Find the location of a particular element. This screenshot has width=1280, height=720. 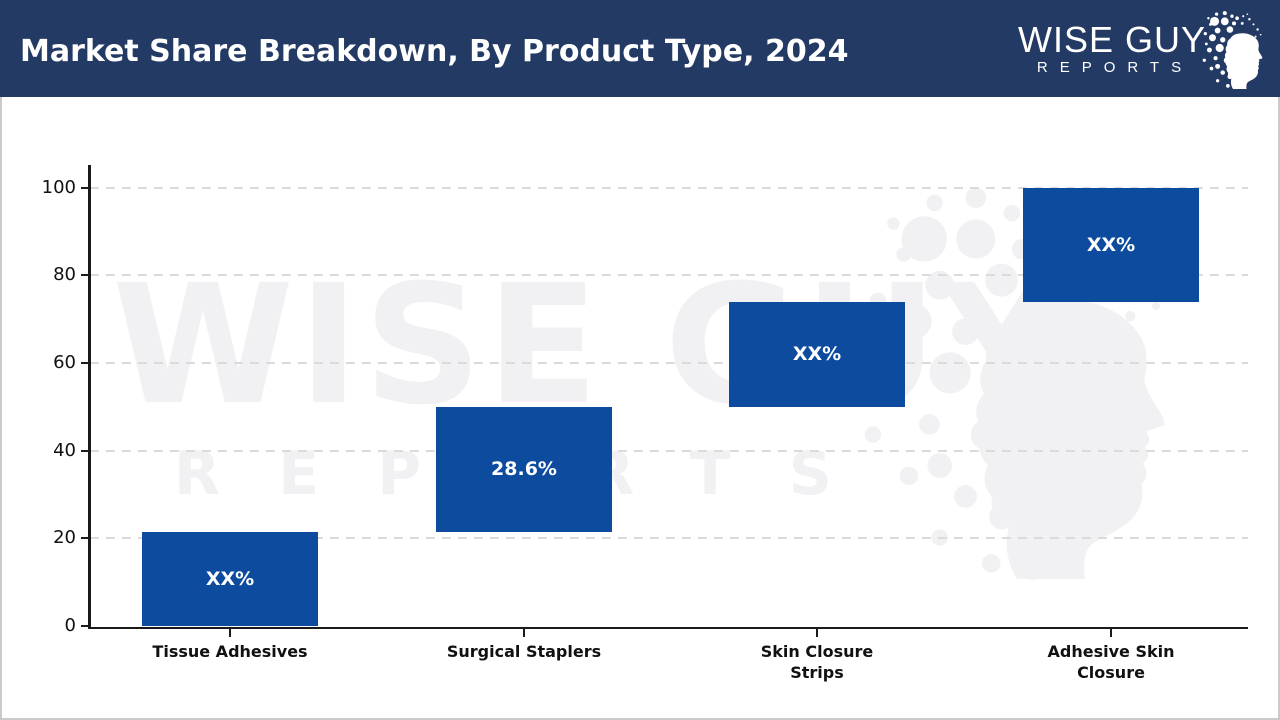

x-tick-adhesive-skin-closure is located at coordinates (1111, 633).